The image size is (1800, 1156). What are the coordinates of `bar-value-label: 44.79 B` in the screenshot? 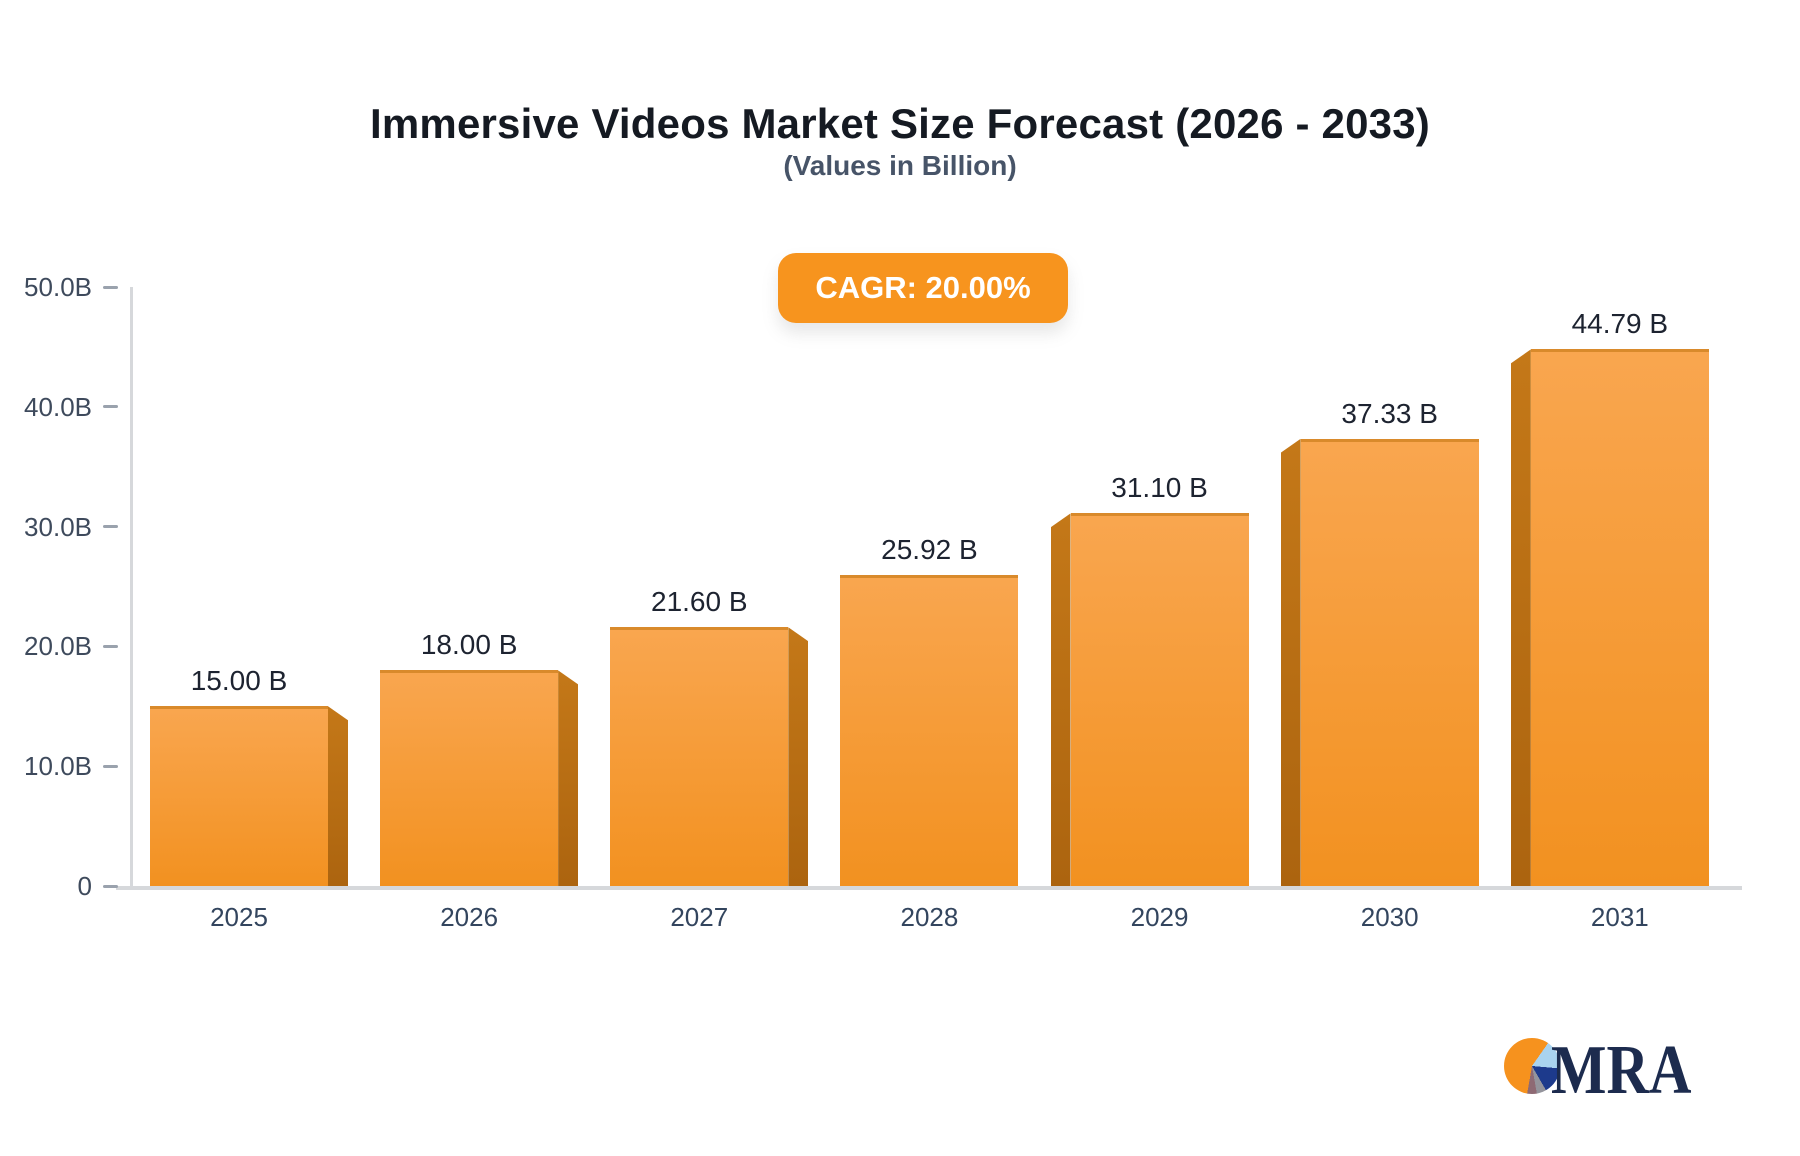 It's located at (1620, 324).